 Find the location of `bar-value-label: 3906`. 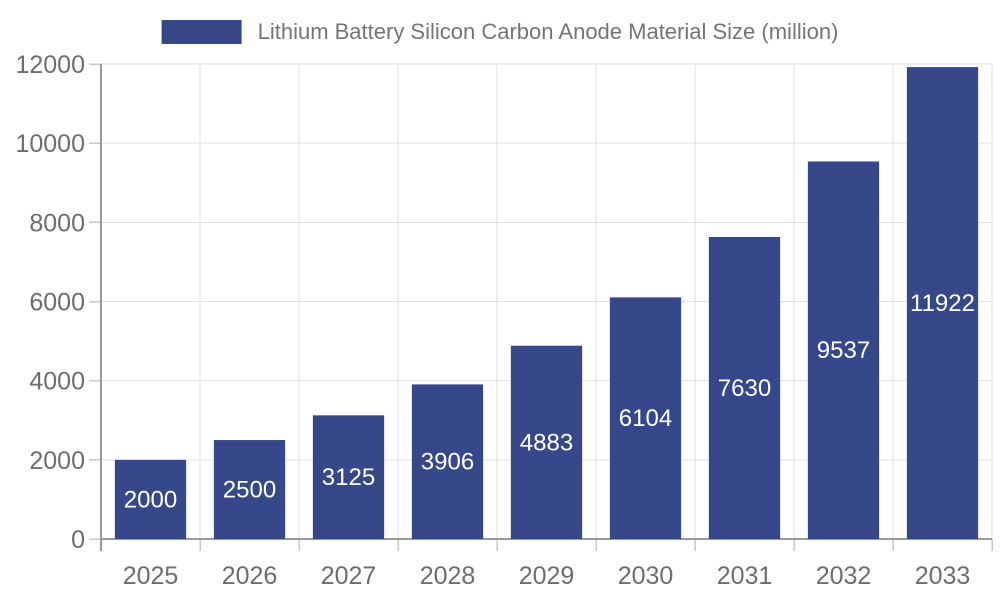

bar-value-label: 3906 is located at coordinates (447, 462).